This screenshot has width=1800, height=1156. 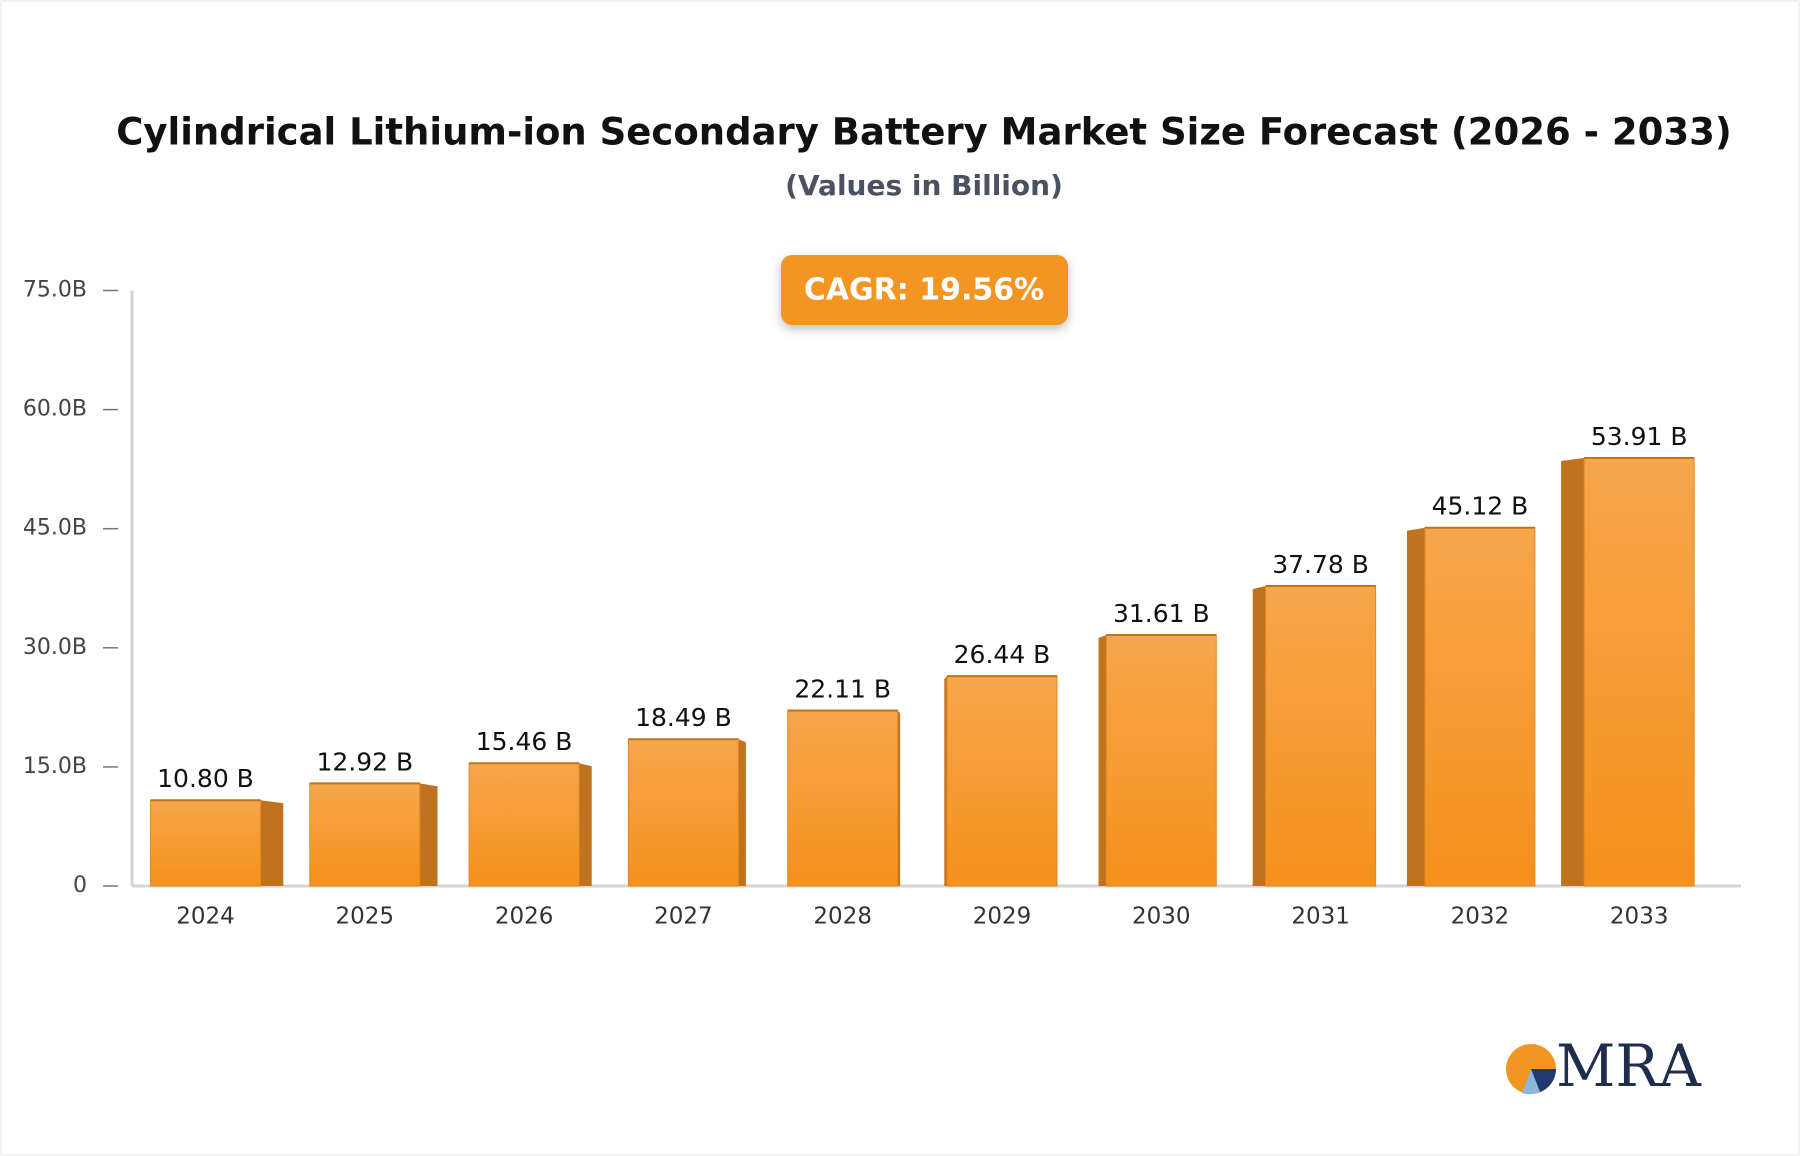 I want to click on x-tick-label: 2025, so click(x=365, y=917).